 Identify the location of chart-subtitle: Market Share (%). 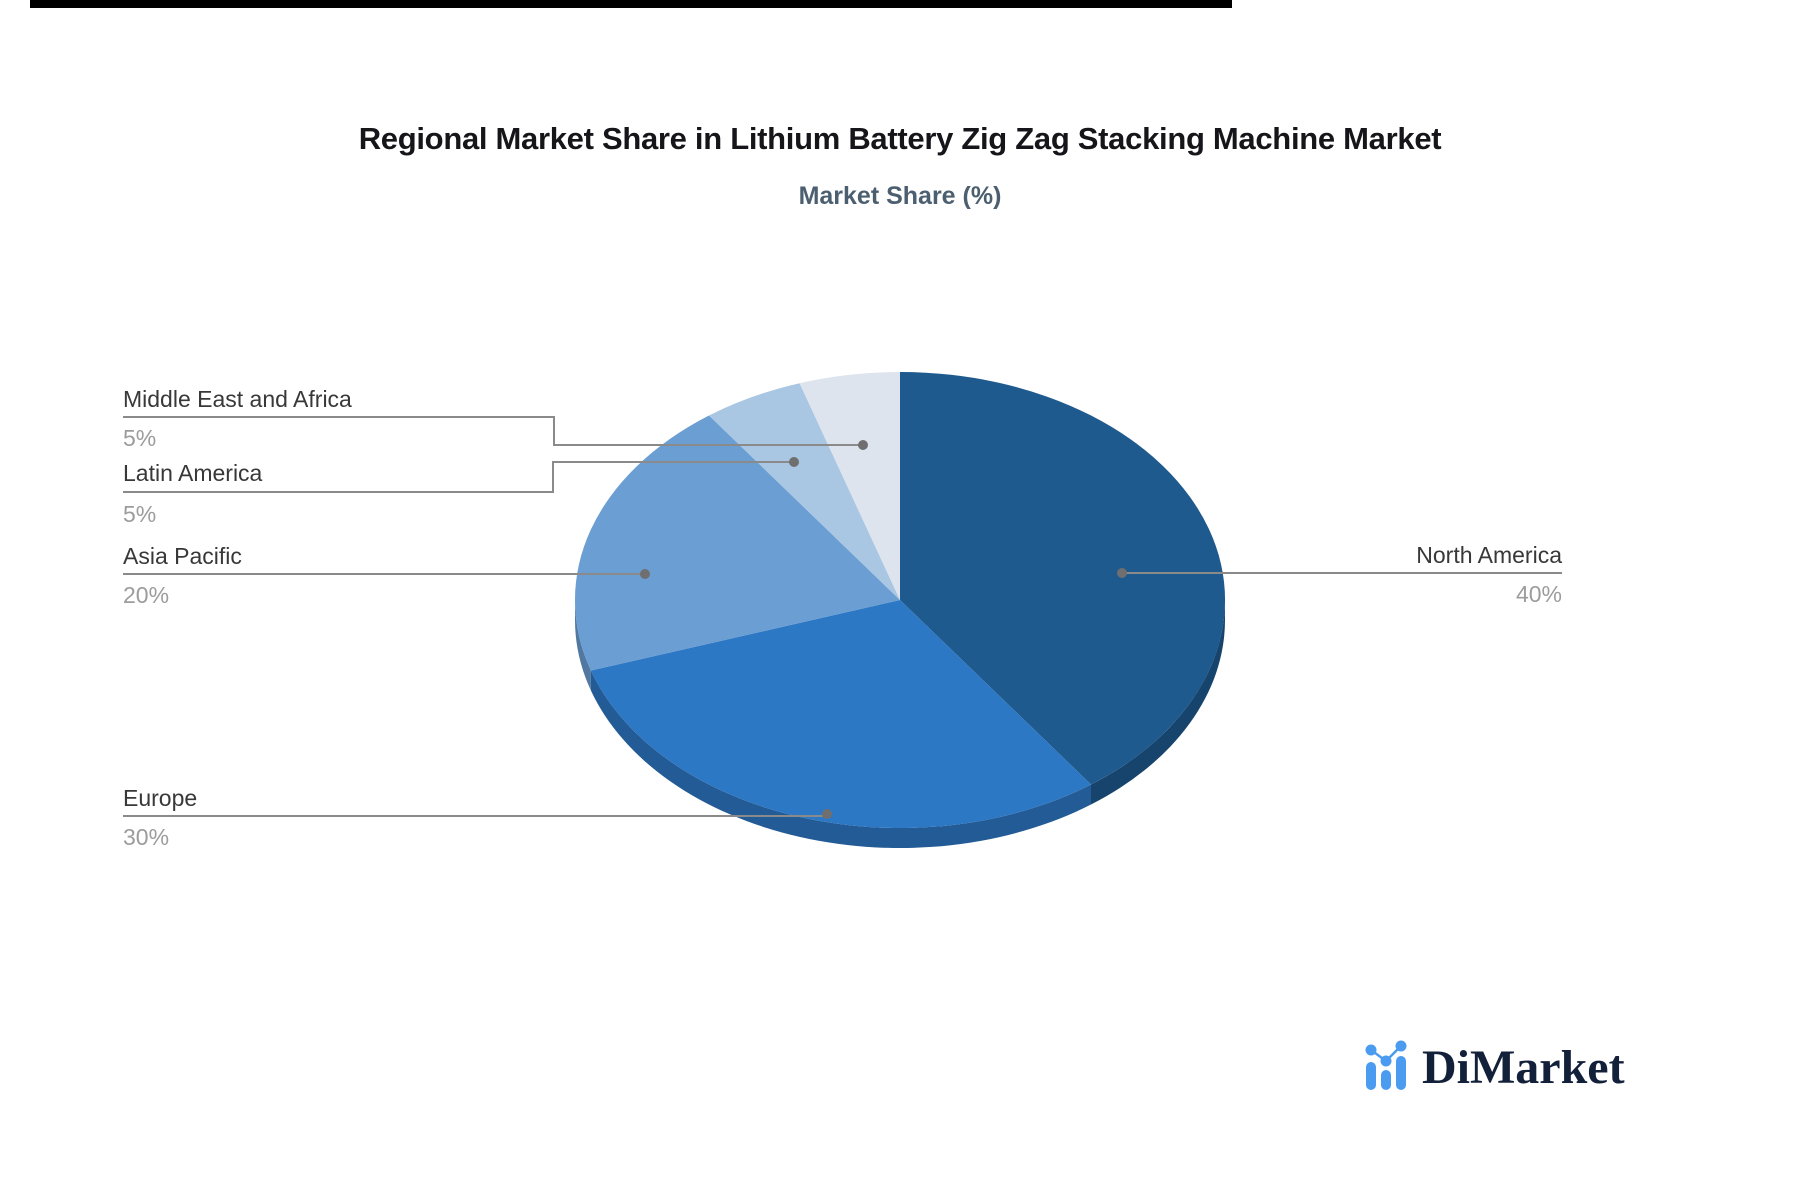
(900, 196).